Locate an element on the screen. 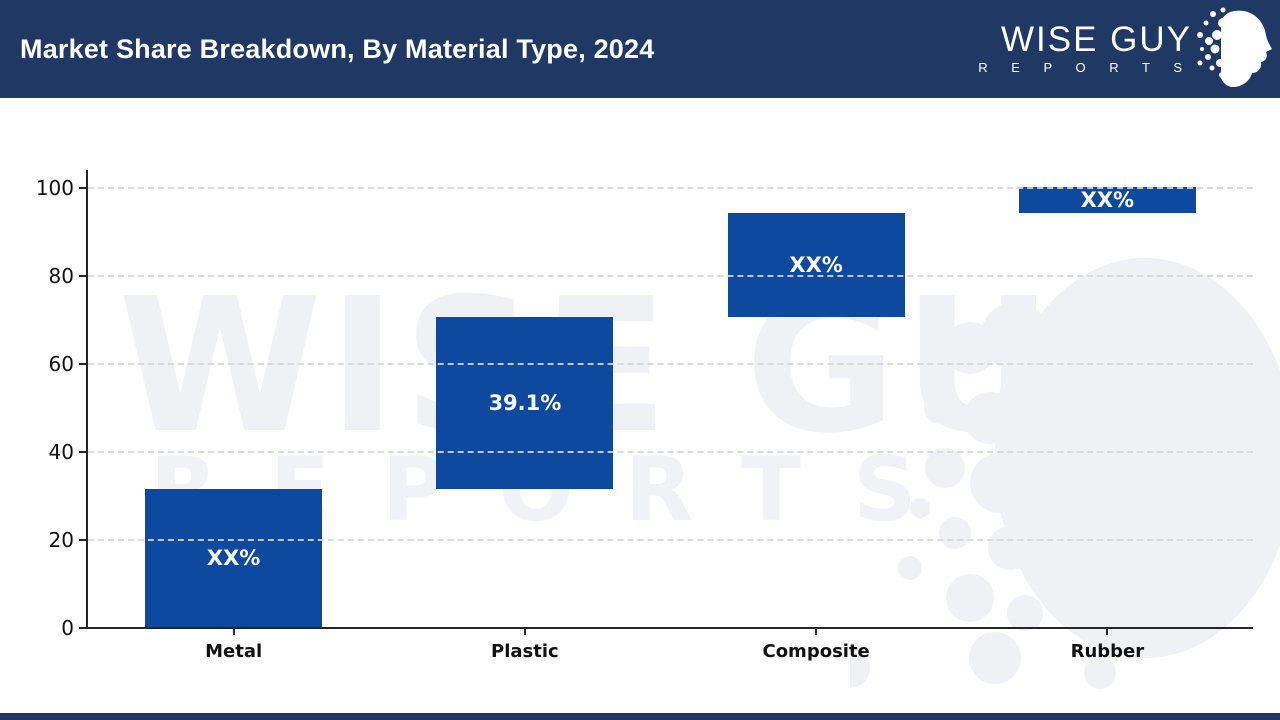 This screenshot has width=1280, height=720. bar-rubber is located at coordinates (1107, 200).